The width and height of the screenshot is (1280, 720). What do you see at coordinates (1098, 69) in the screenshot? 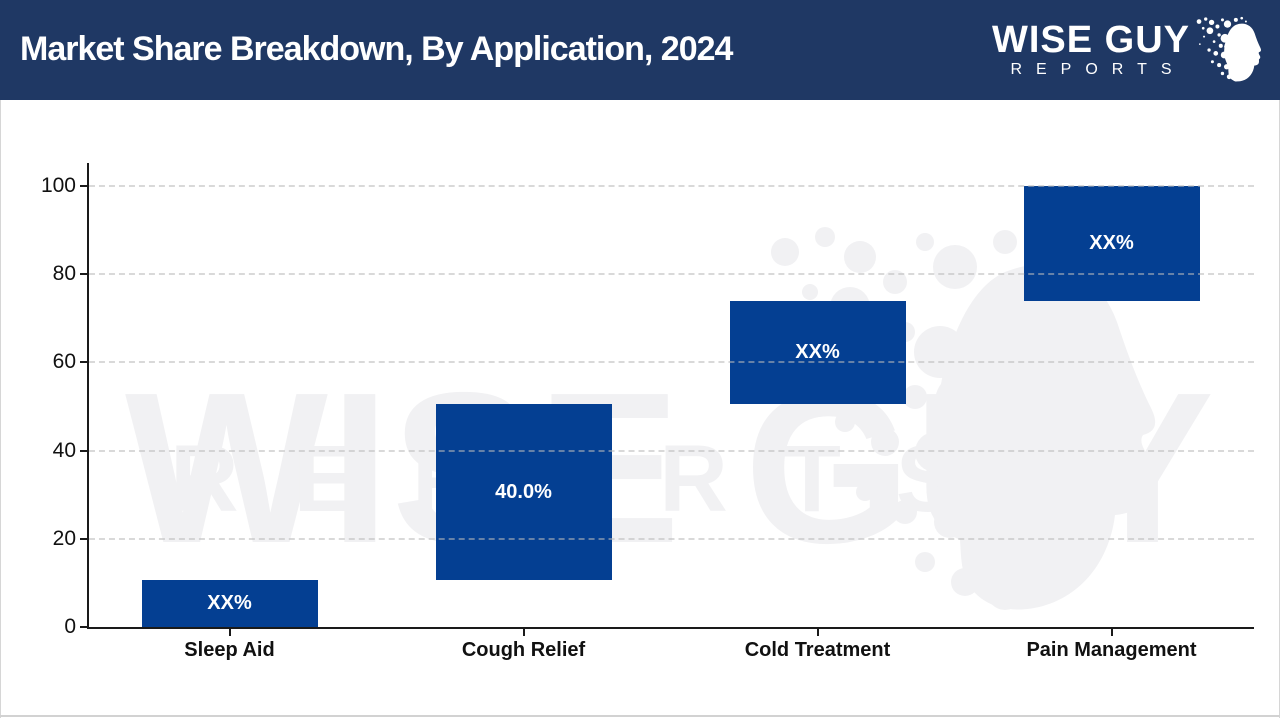
I see `logo-wordmark-line2: REPORTS` at bounding box center [1098, 69].